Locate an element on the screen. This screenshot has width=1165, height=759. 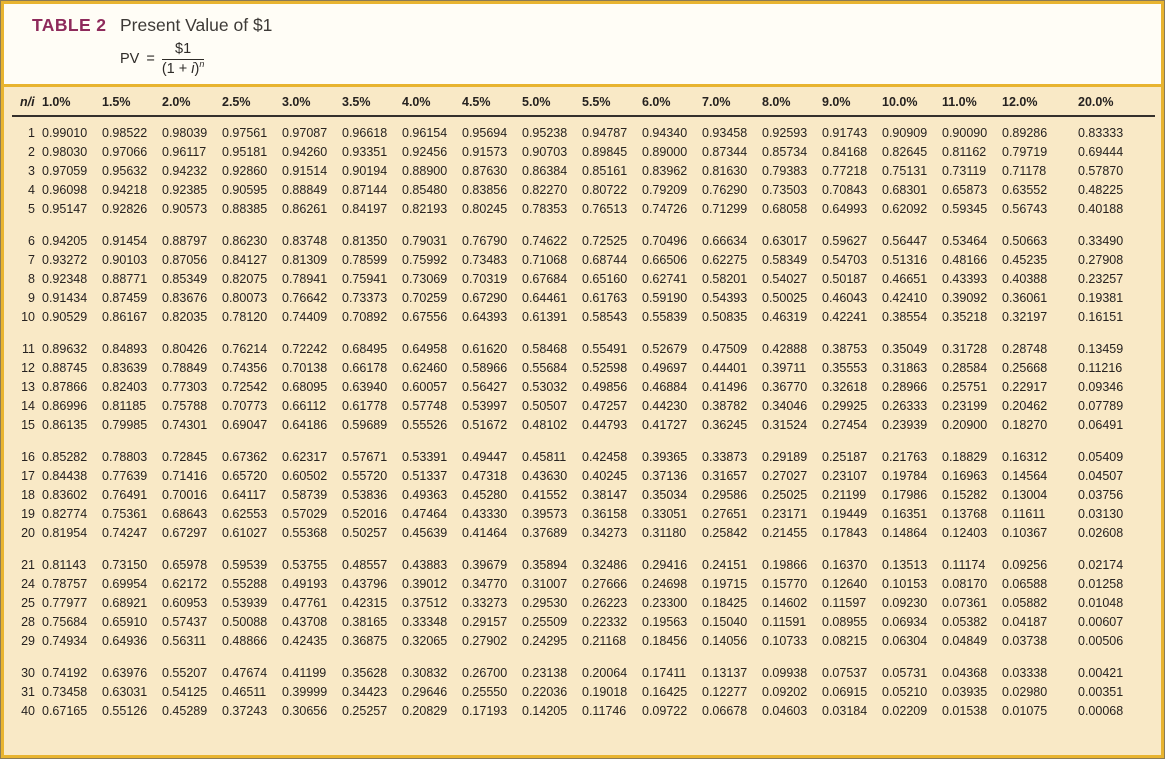
pv-factor-cell: 0.42435 is located at coordinates (305, 641).